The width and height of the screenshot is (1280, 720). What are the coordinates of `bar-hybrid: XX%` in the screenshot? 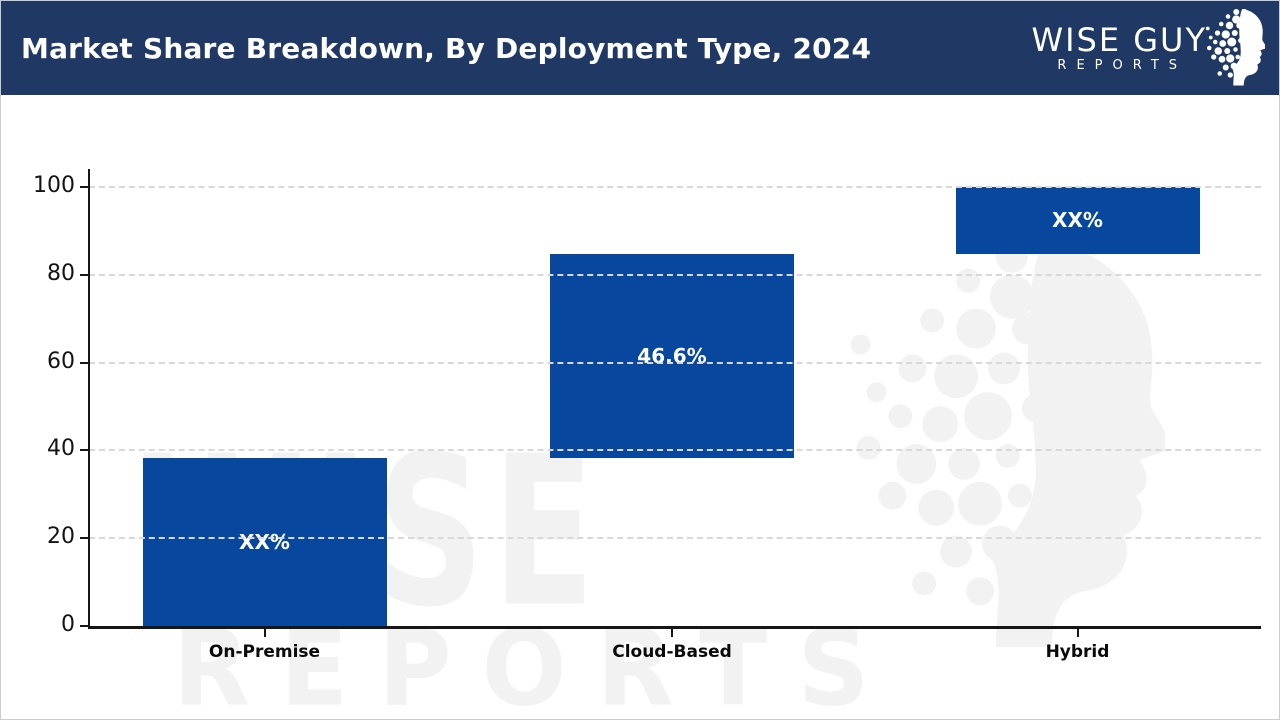 It's located at (1077, 220).